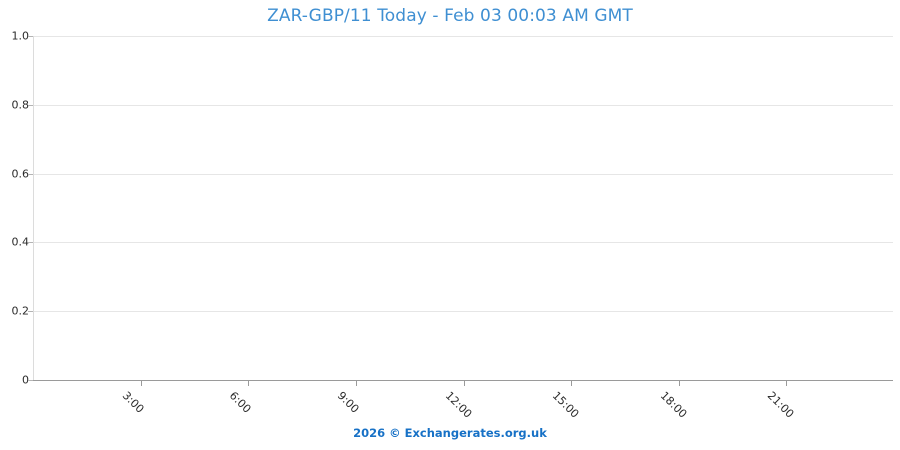  Describe the element at coordinates (780, 405) in the screenshot. I see `x-axis-tick-label: 21:00` at that location.